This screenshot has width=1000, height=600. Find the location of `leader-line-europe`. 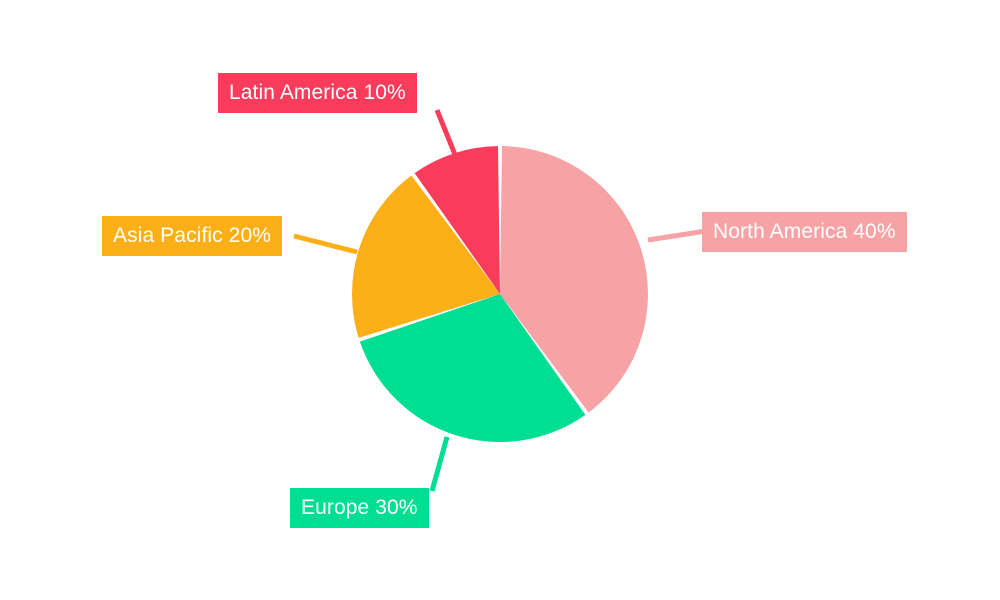

leader-line-europe is located at coordinates (439, 464).